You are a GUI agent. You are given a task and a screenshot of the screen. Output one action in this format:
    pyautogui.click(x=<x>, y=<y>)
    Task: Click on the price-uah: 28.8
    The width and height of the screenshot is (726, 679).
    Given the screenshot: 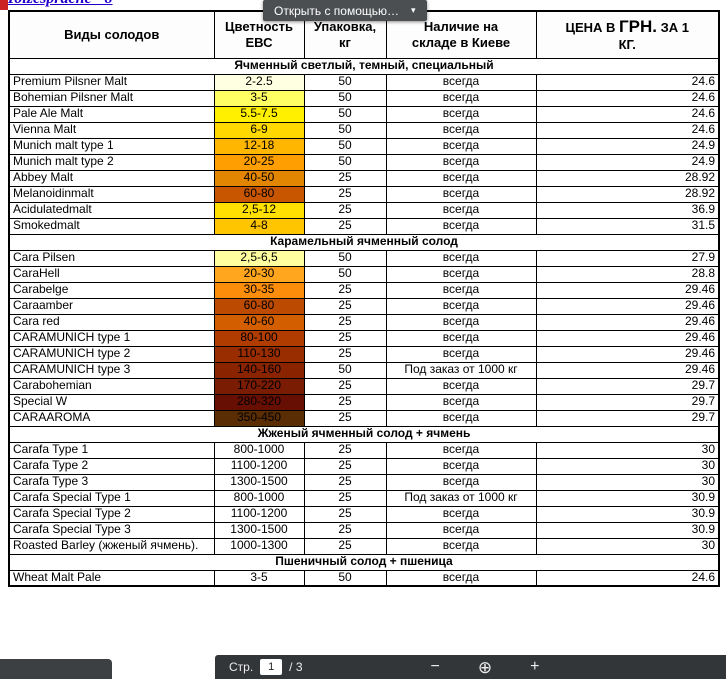 What is the action you would take?
    pyautogui.click(x=627, y=274)
    